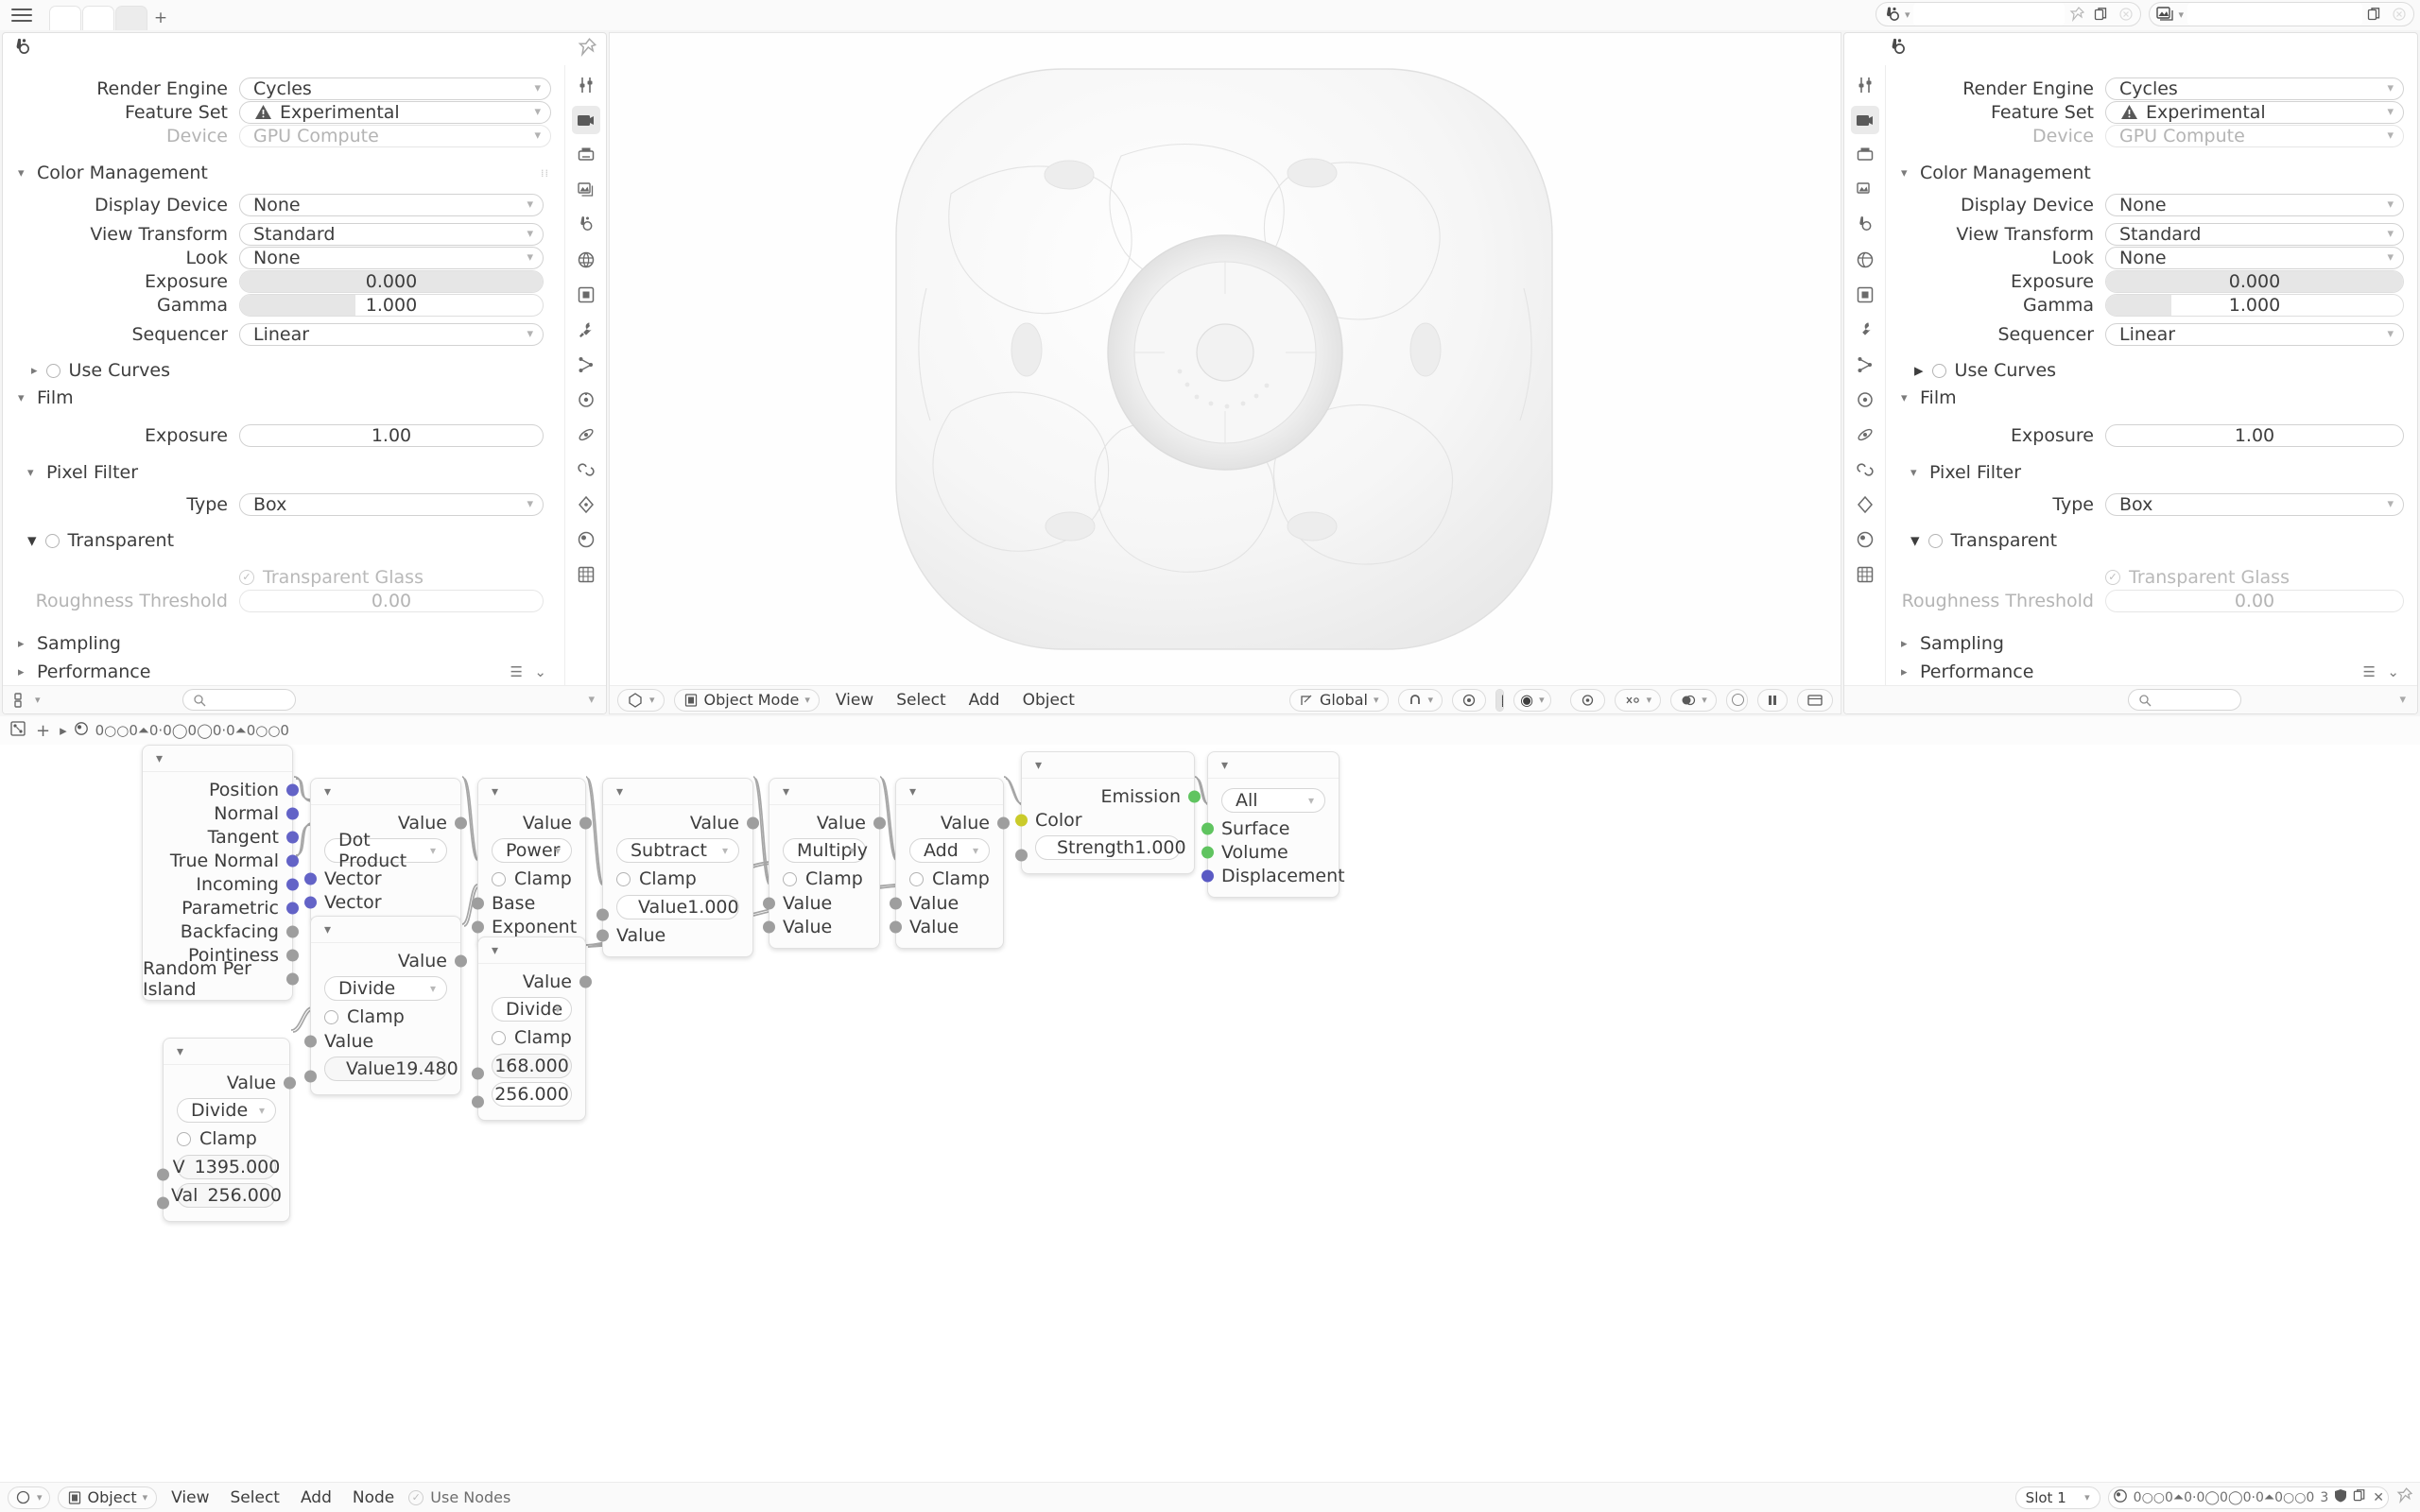 The height and width of the screenshot is (1512, 2420). I want to click on socket-tangent: Tangent, so click(221, 837).